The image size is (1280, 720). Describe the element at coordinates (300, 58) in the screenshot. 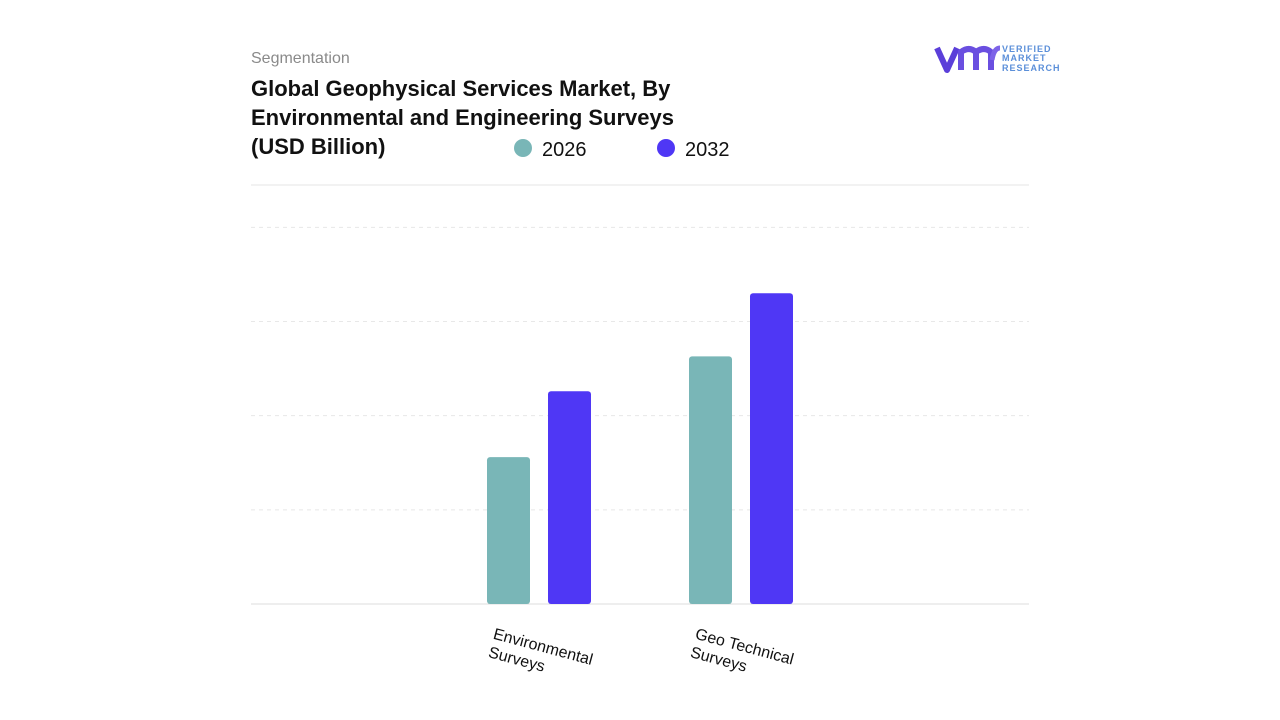

I see `chart-subtitle: Segmentation` at that location.